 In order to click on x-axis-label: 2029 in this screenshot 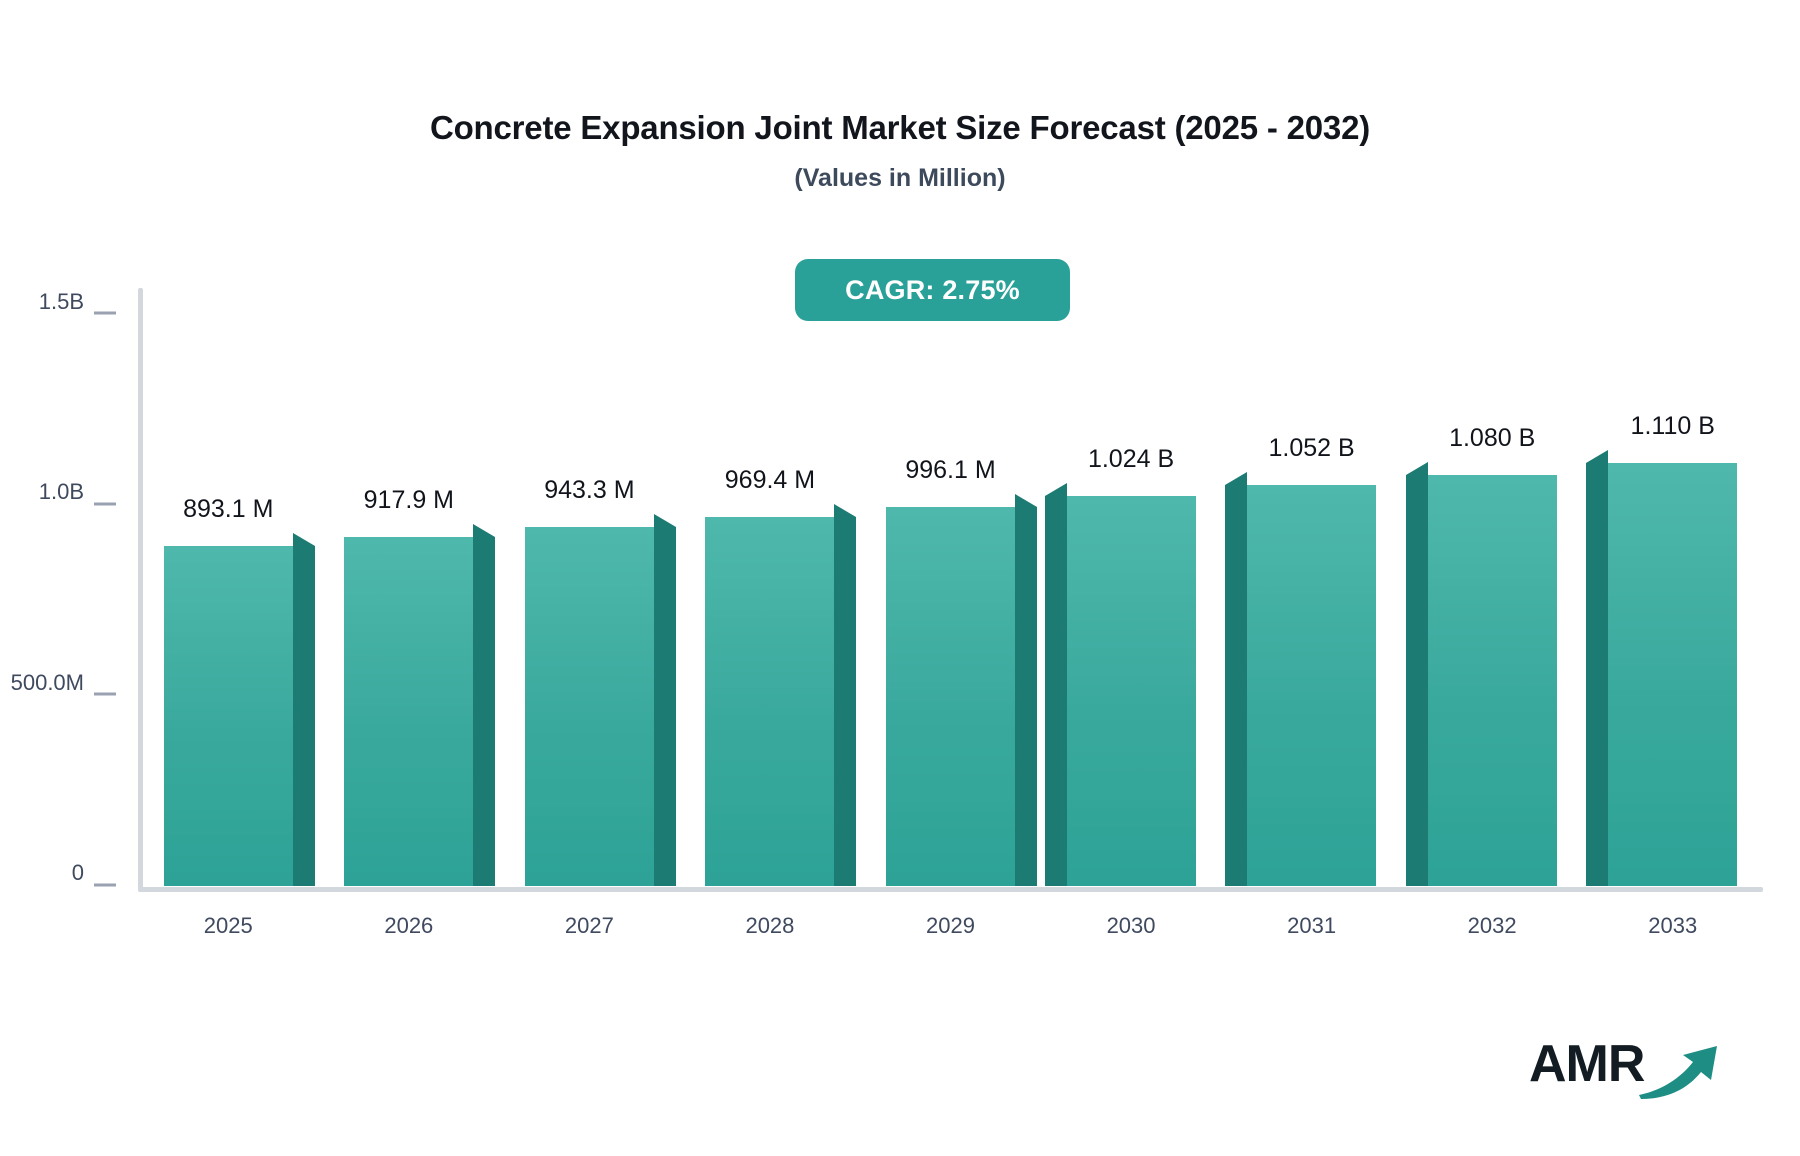, I will do `click(950, 925)`.